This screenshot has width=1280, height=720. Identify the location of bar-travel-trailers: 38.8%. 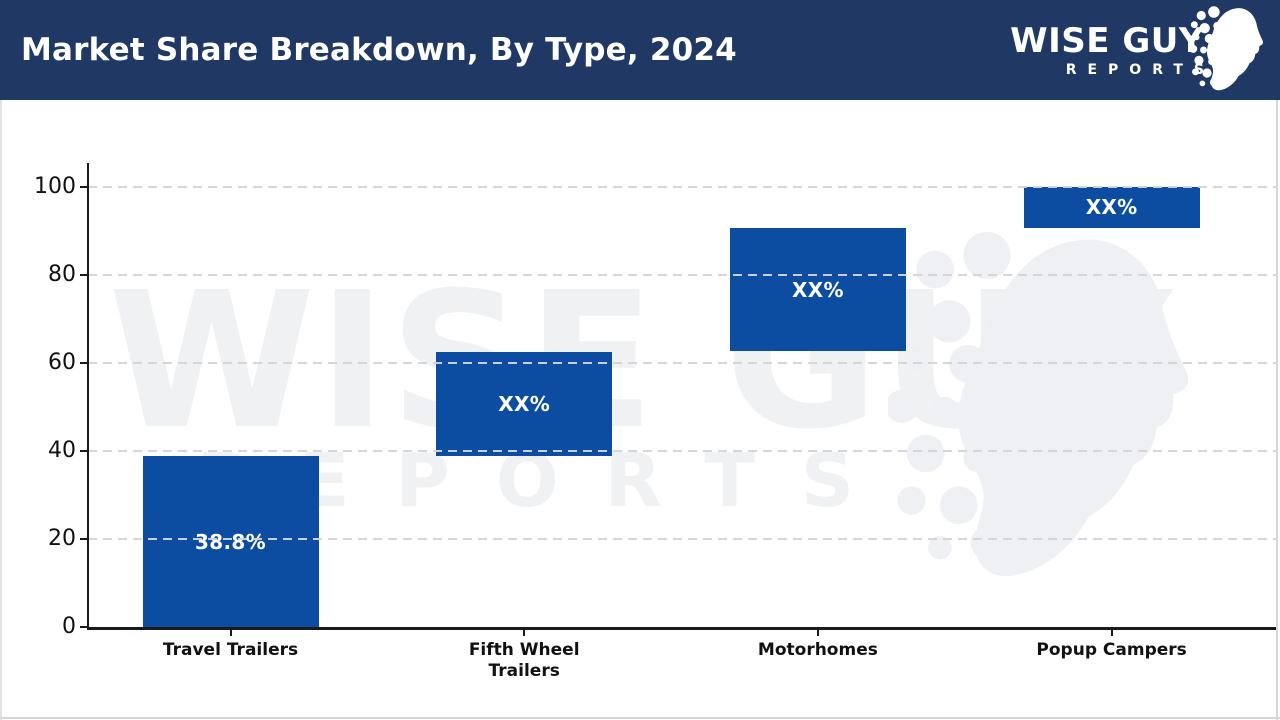
(230, 541).